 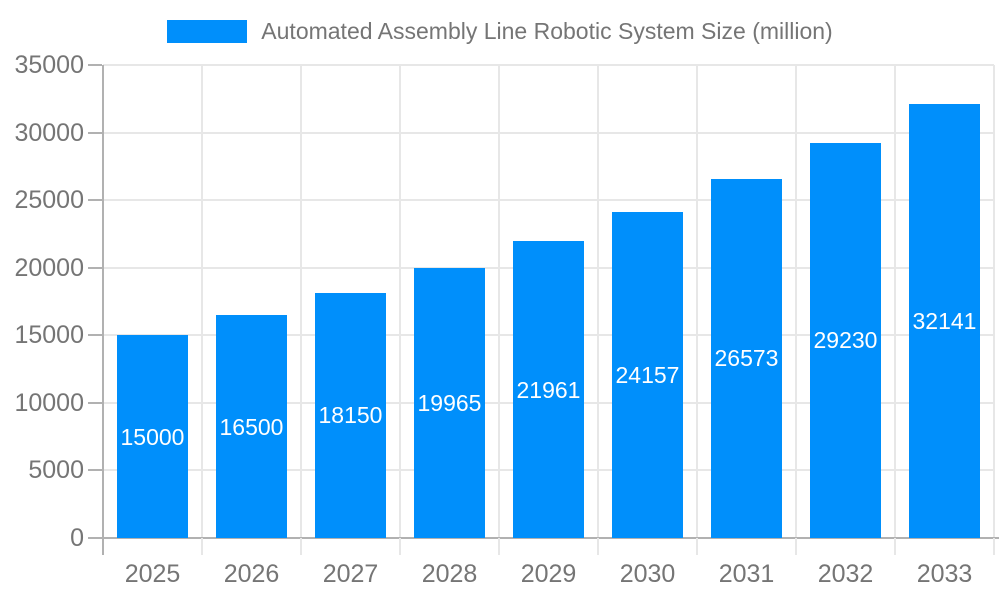 What do you see at coordinates (449, 574) in the screenshot?
I see `x-axis-label: 2028` at bounding box center [449, 574].